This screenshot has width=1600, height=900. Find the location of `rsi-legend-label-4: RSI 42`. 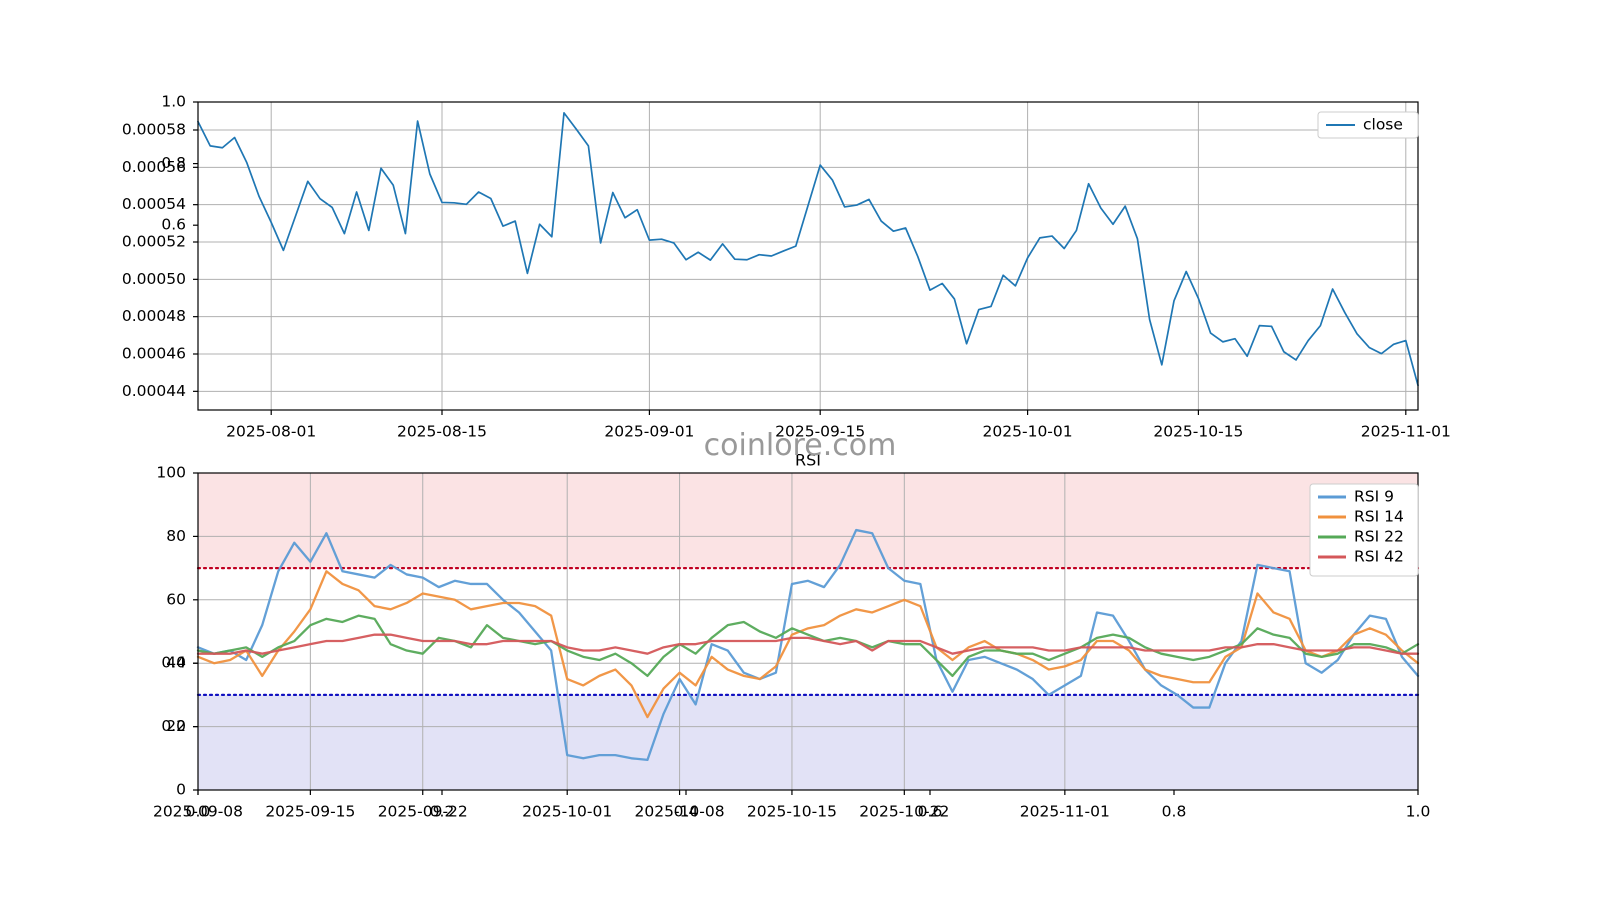

rsi-legend-label-4: RSI 42 is located at coordinates (1379, 557).